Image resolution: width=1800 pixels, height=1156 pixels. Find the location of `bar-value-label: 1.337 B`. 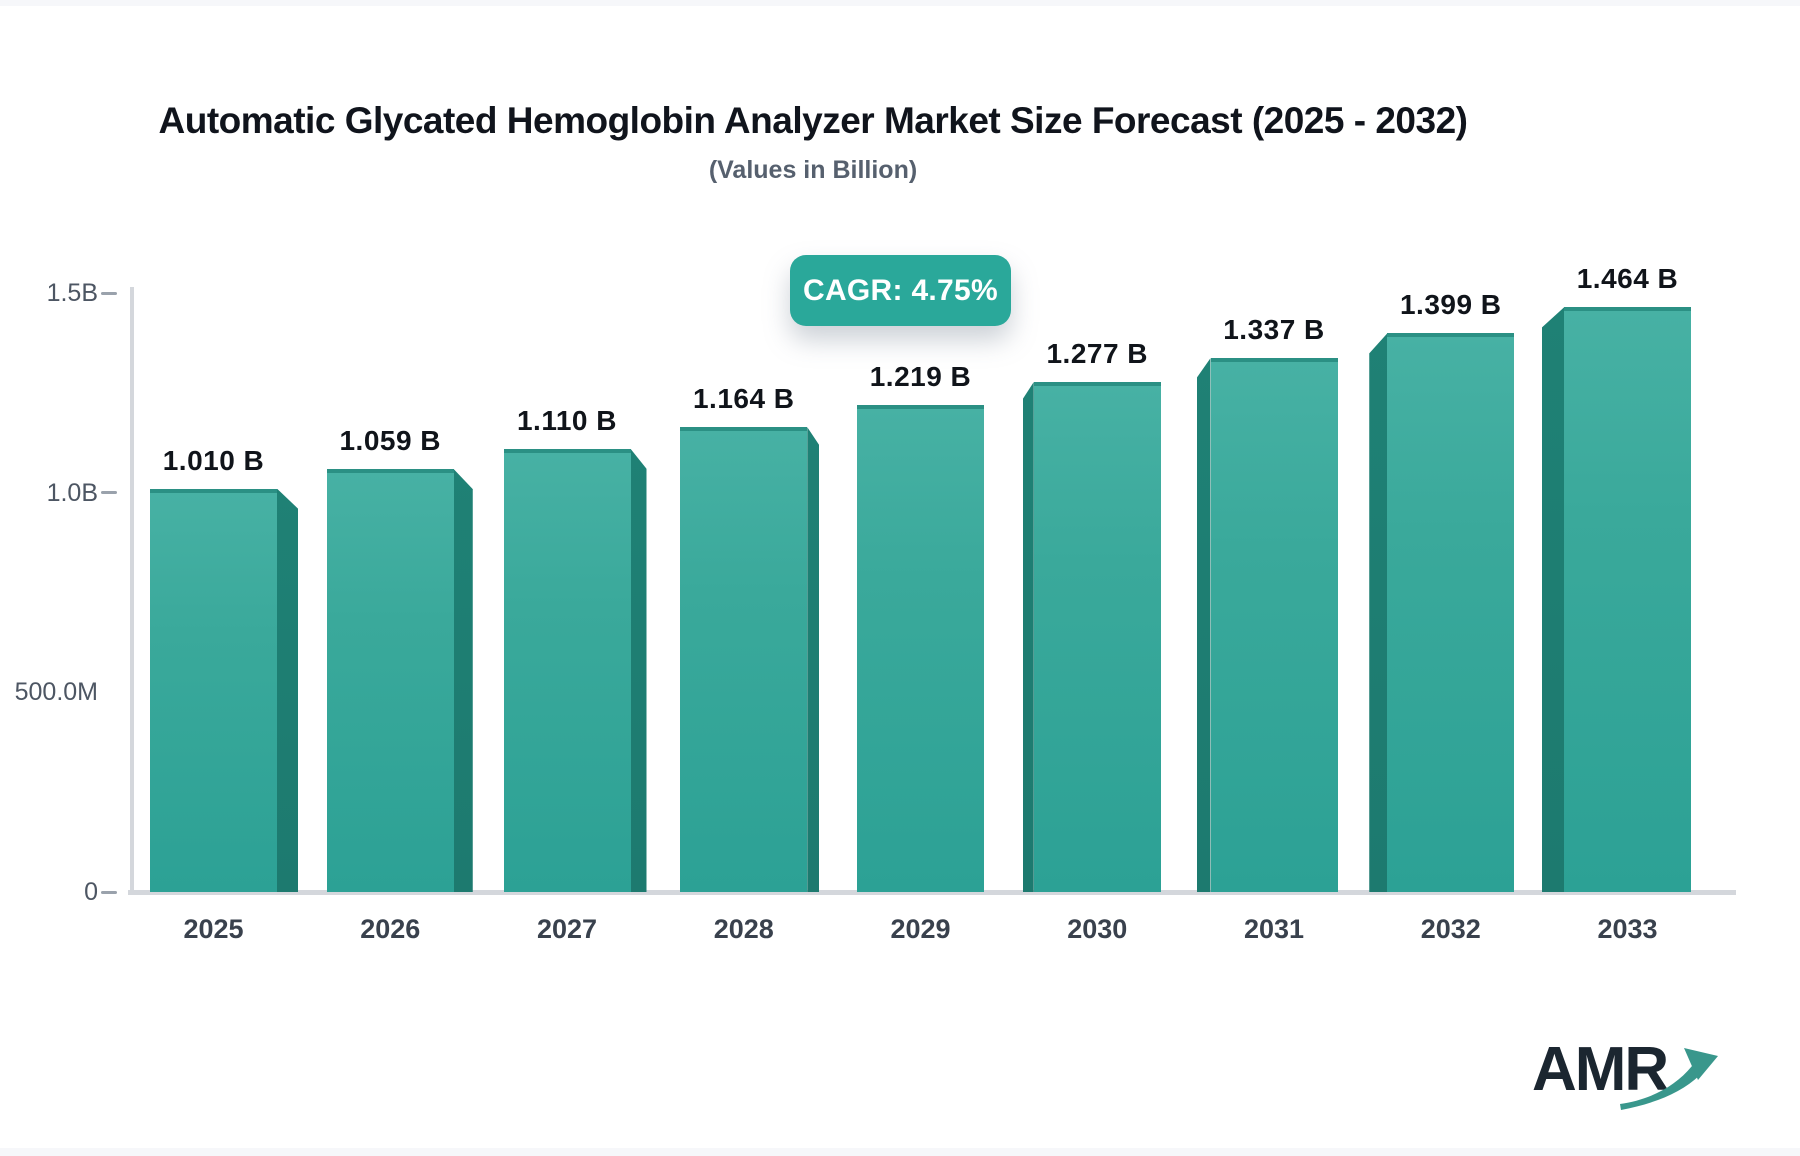

bar-value-label: 1.337 B is located at coordinates (1274, 330).